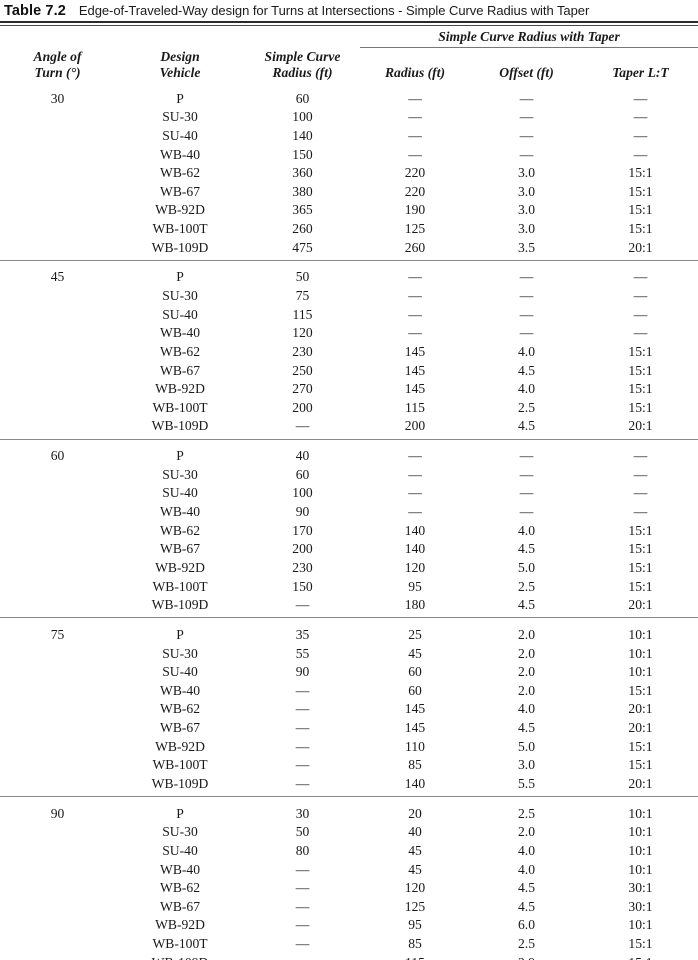 This screenshot has width=698, height=960. What do you see at coordinates (180, 295) in the screenshot?
I see `cell-design-vehicle: SU-30` at bounding box center [180, 295].